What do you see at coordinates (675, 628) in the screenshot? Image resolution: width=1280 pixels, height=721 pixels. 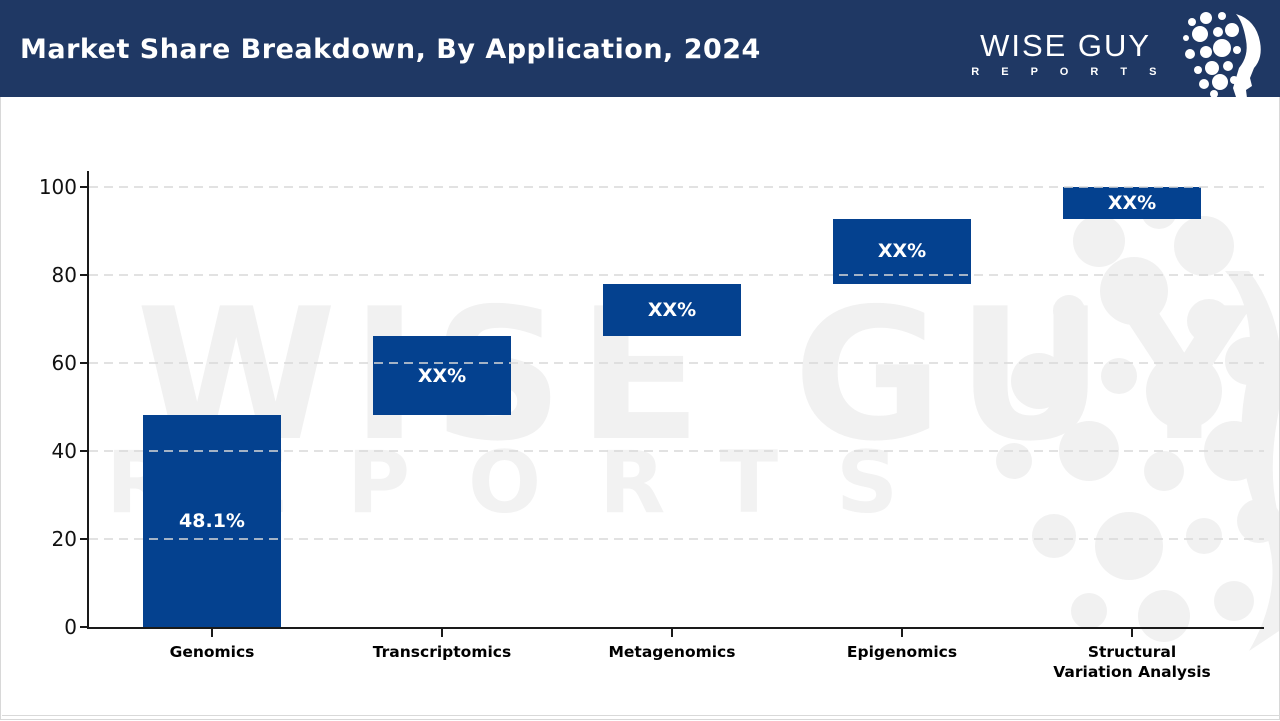 I see `x-axis-spine` at bounding box center [675, 628].